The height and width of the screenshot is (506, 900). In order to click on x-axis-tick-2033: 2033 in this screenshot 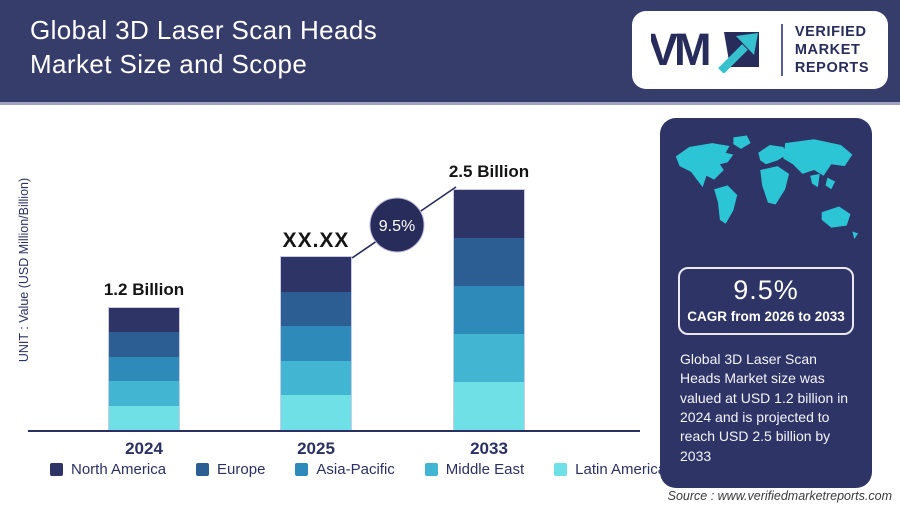, I will do `click(489, 448)`.